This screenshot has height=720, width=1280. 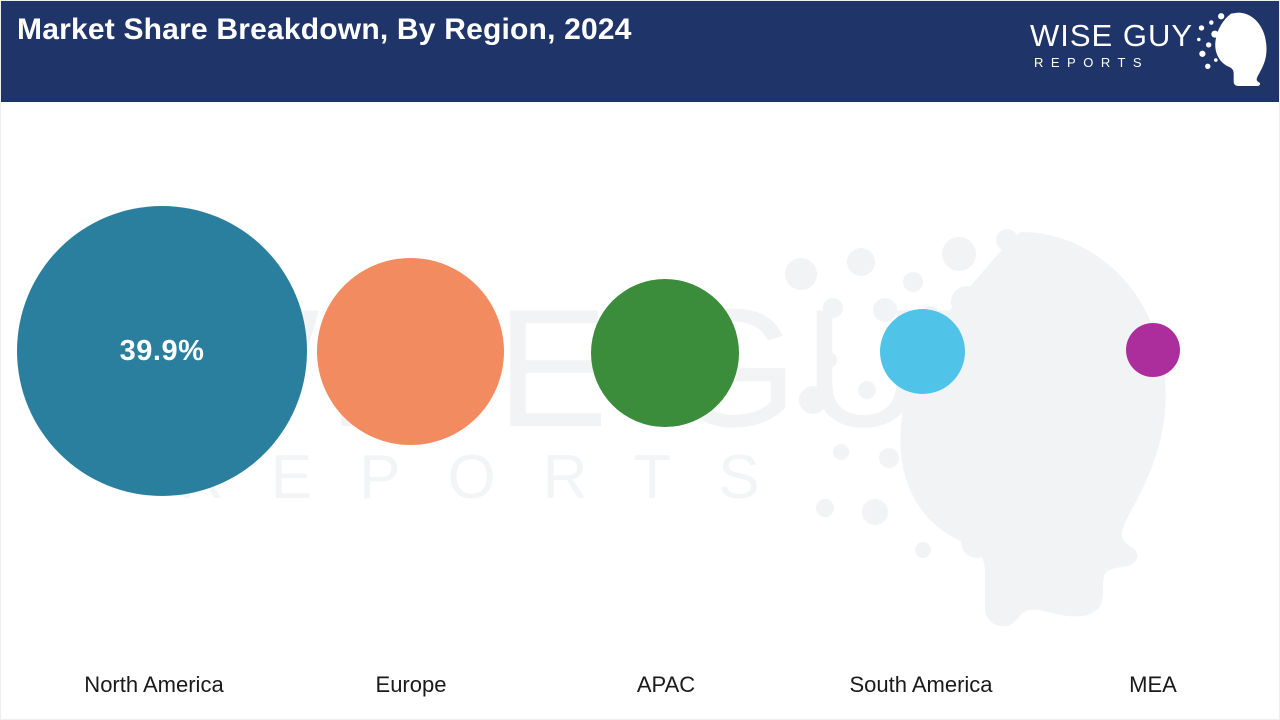 I want to click on logo-head-profile-dots-icon, so click(x=1232, y=49).